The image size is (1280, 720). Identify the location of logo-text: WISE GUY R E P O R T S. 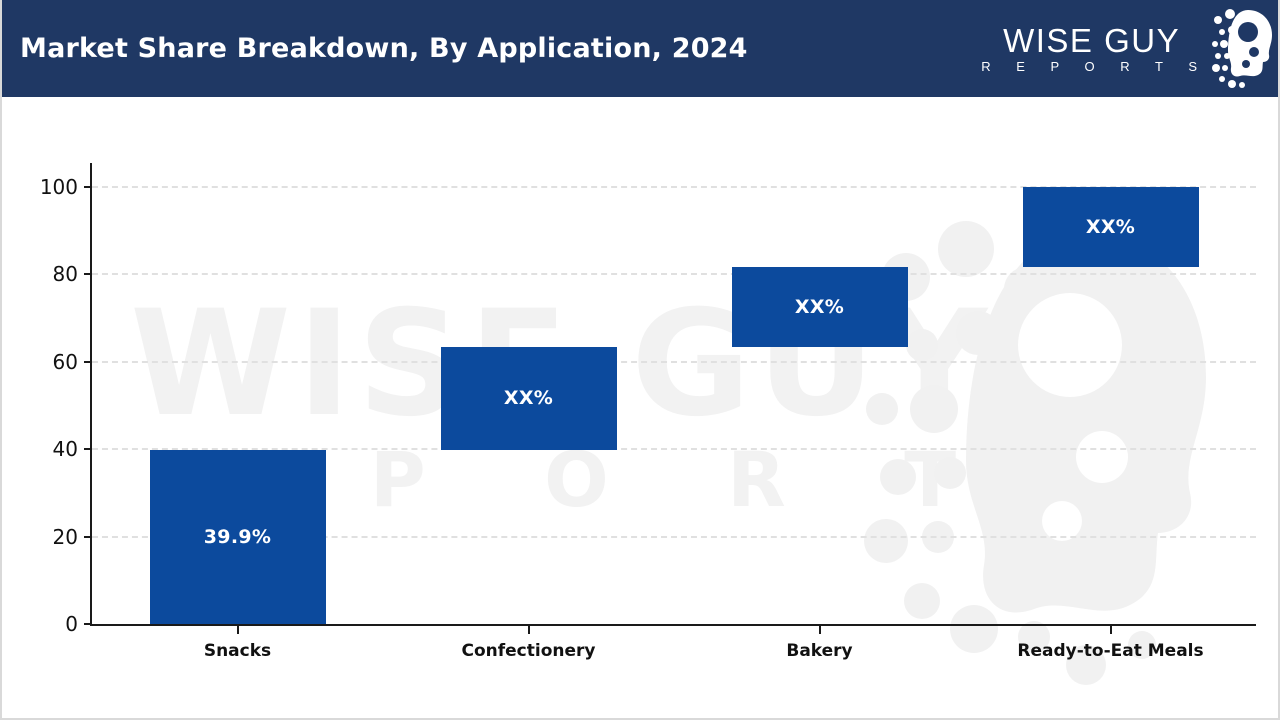
(1091, 47).